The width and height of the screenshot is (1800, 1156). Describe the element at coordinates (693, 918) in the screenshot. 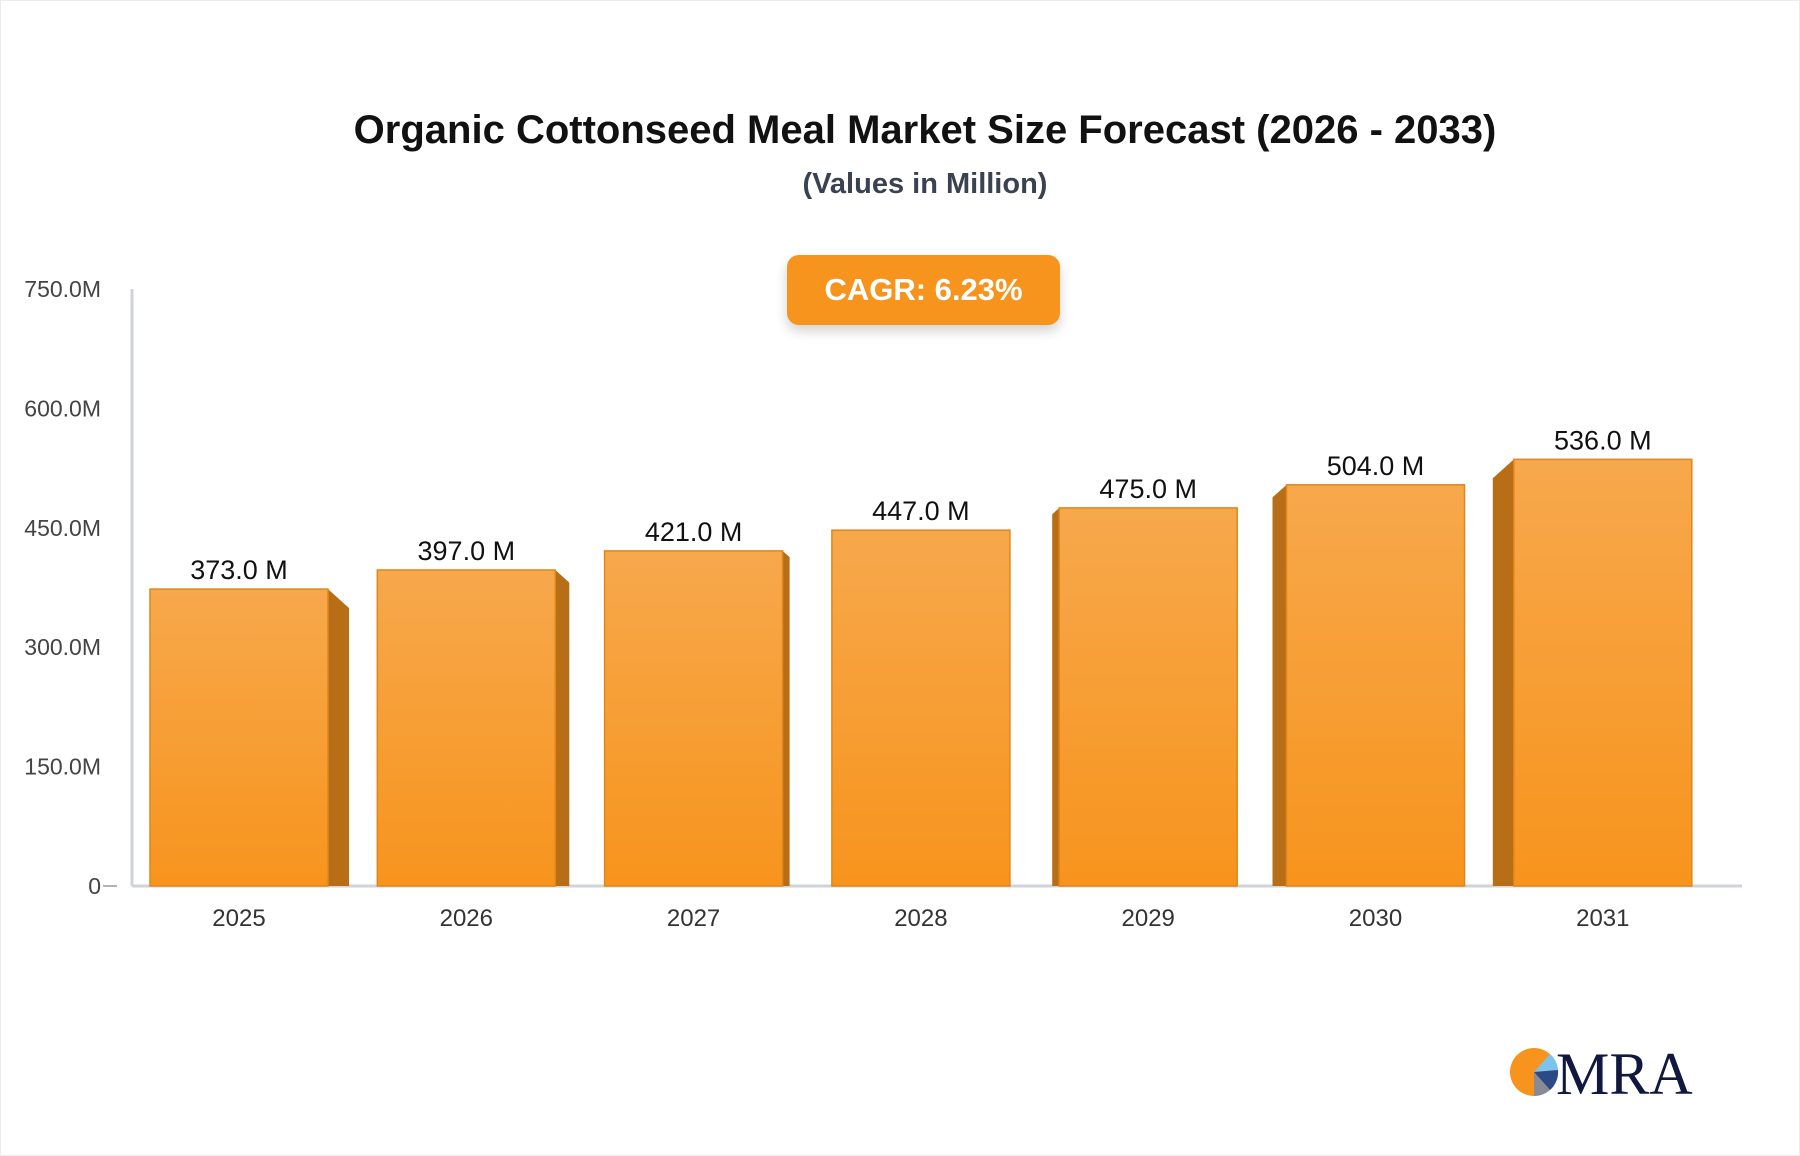

I see `x-tick-label: 2027` at that location.